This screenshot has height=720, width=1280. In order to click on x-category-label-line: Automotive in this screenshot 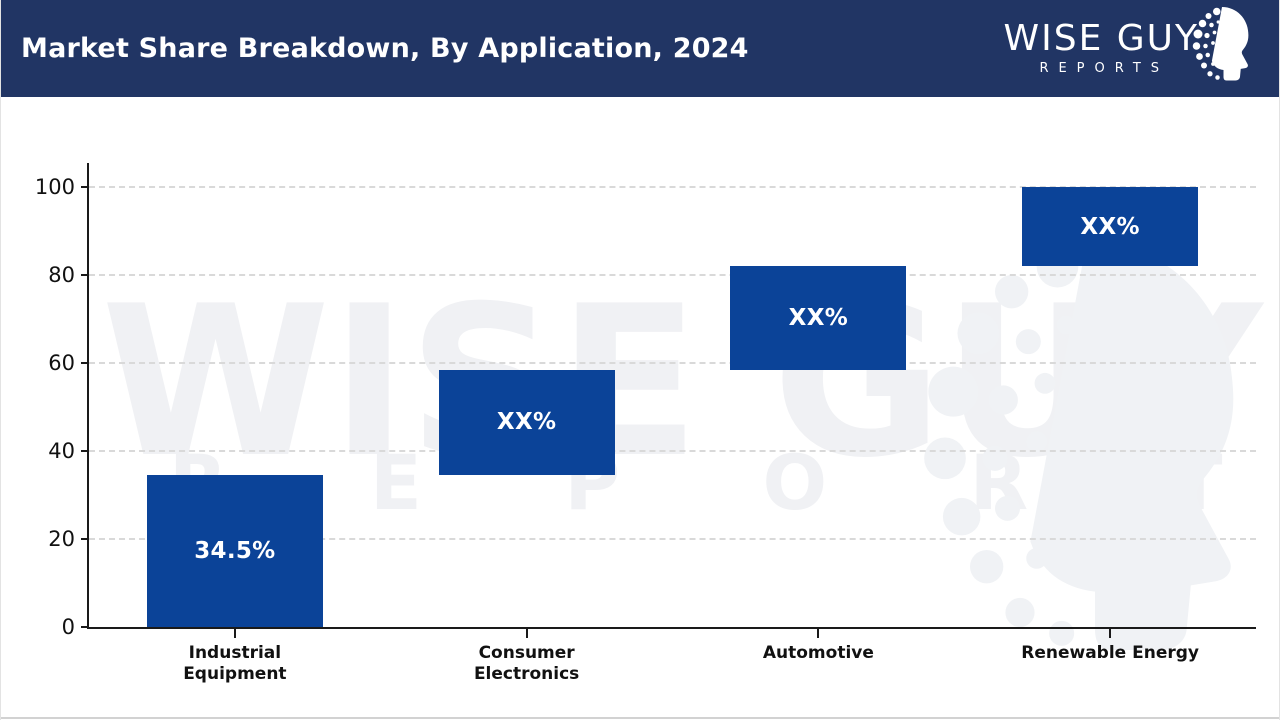, I will do `click(818, 653)`.